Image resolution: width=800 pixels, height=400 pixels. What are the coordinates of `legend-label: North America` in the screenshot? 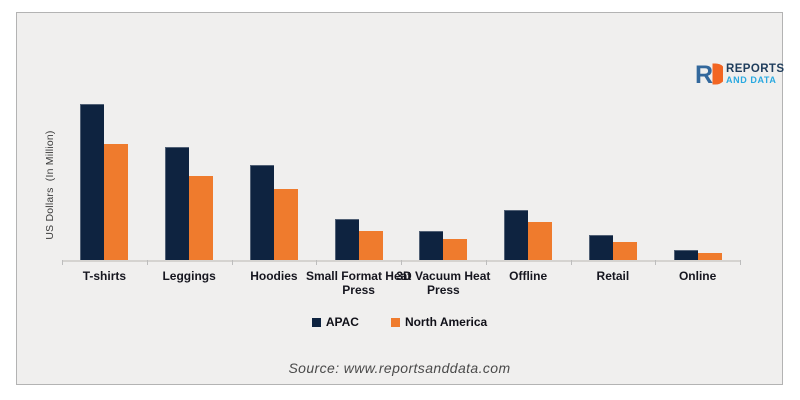 It's located at (446, 322).